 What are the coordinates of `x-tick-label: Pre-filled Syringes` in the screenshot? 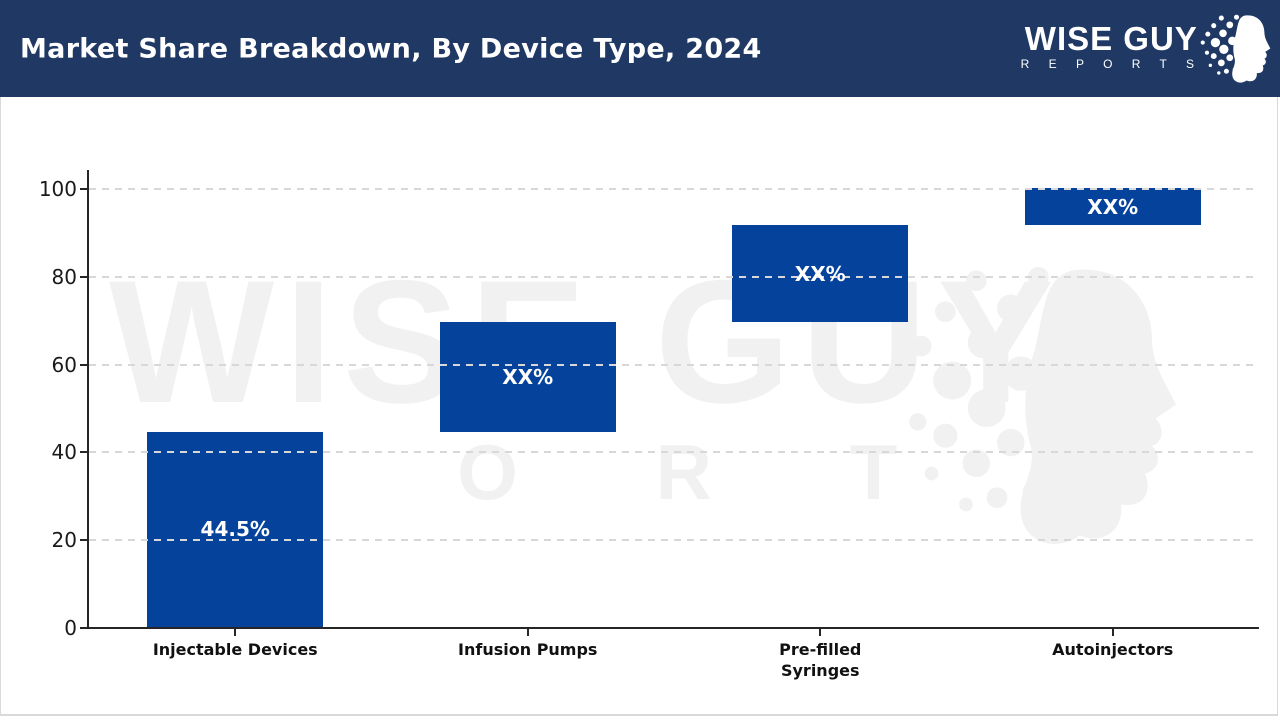 It's located at (820, 660).